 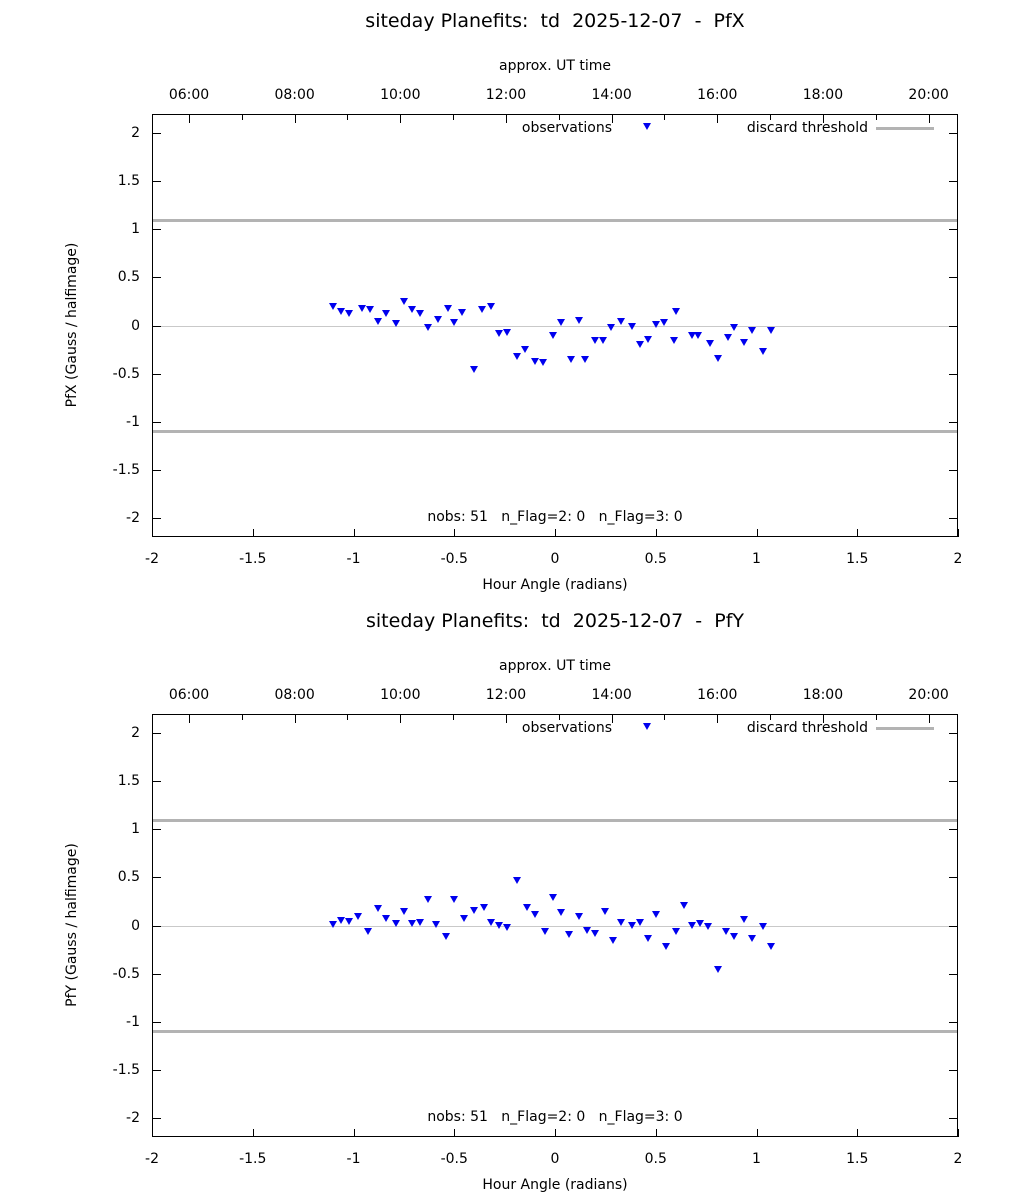 What do you see at coordinates (566, 728) in the screenshot?
I see `pfy-legend-observations-label: observations` at bounding box center [566, 728].